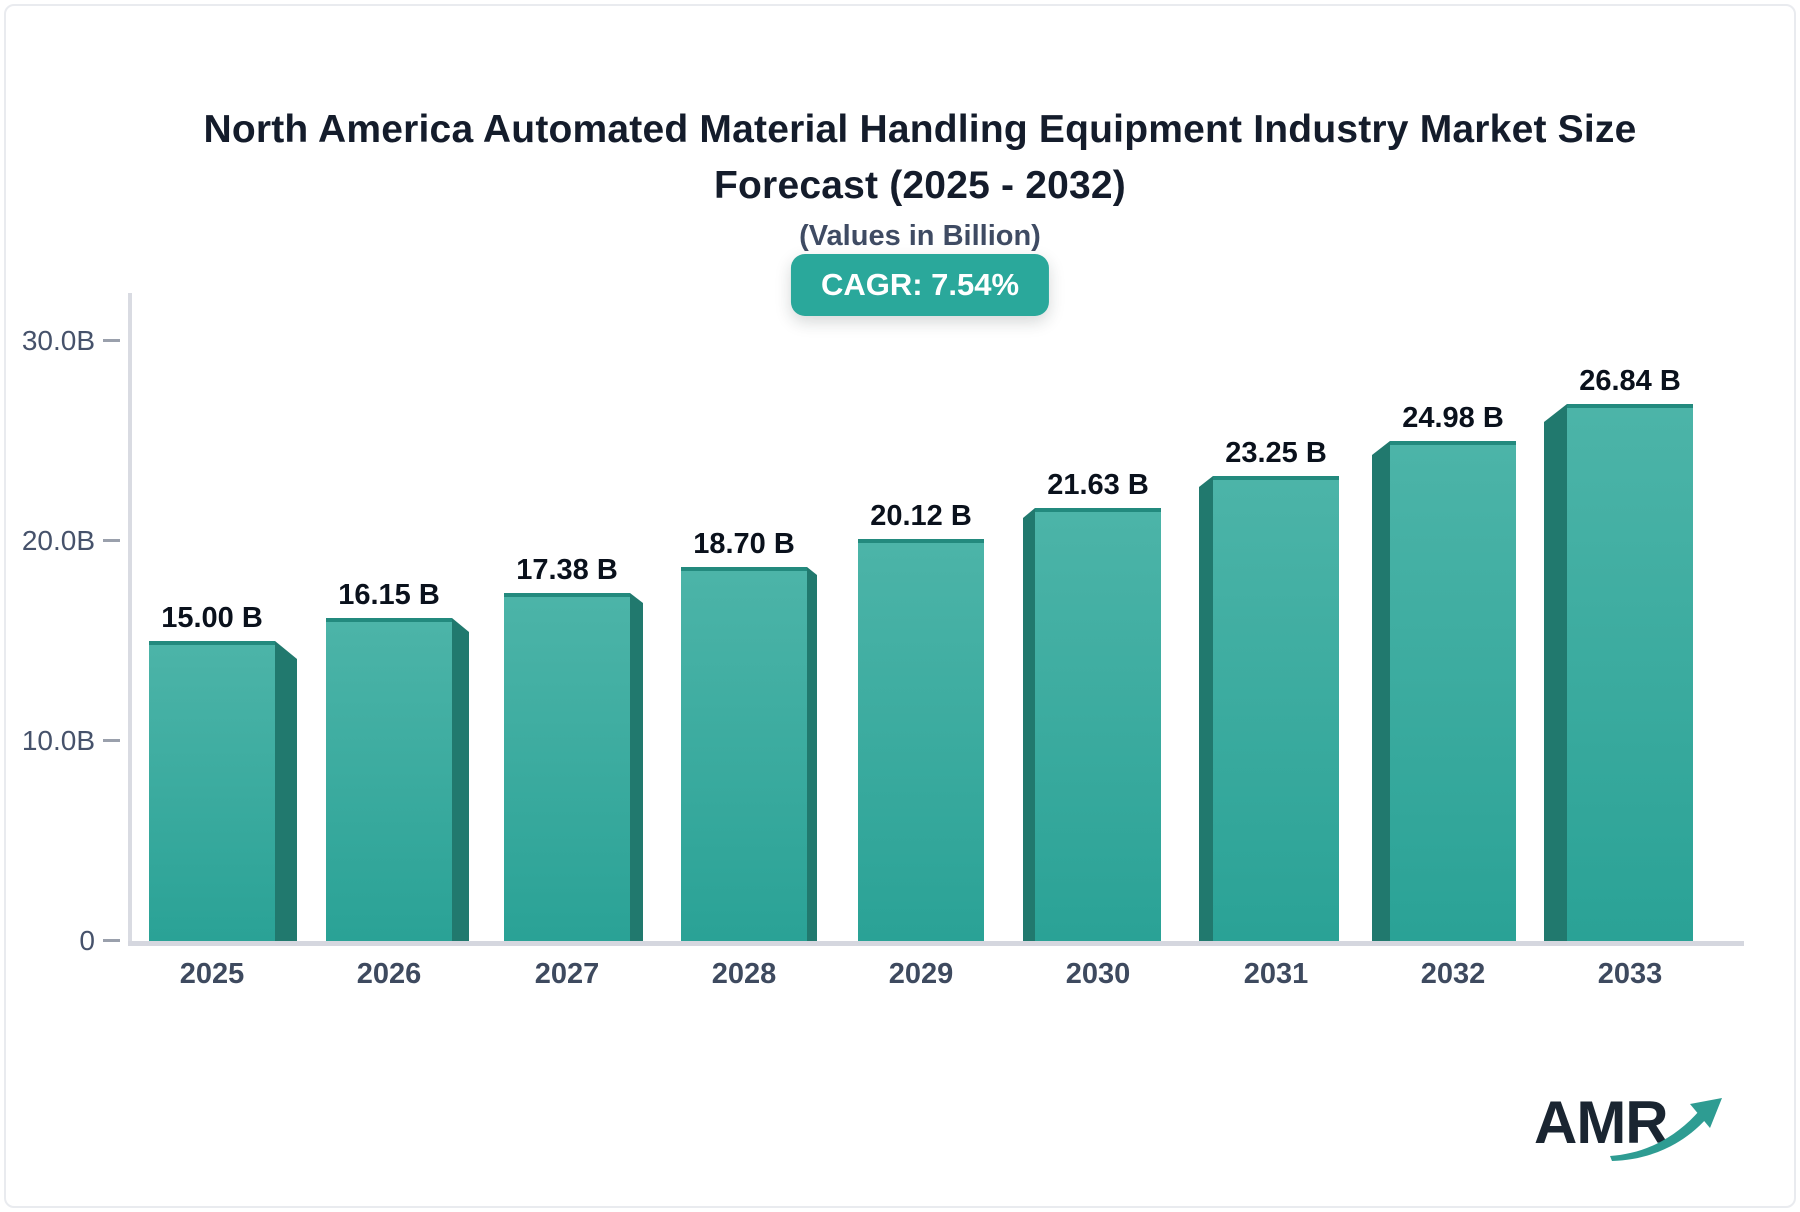 The width and height of the screenshot is (1800, 1212). I want to click on amr-logo: AMR, so click(1630, 1128).